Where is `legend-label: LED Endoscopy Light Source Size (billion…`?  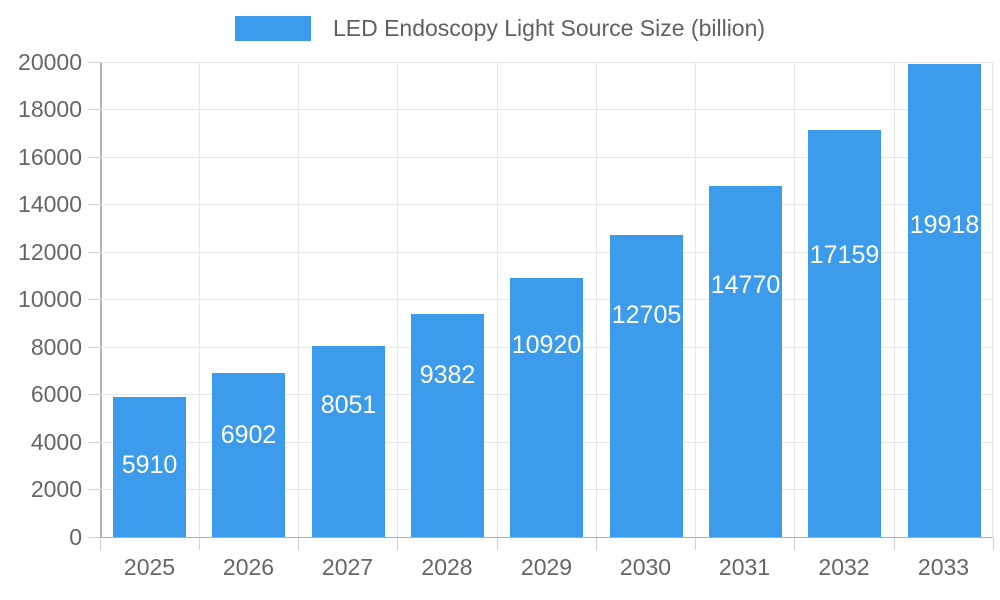
legend-label: LED Endoscopy Light Source Size (billion… is located at coordinates (549, 27).